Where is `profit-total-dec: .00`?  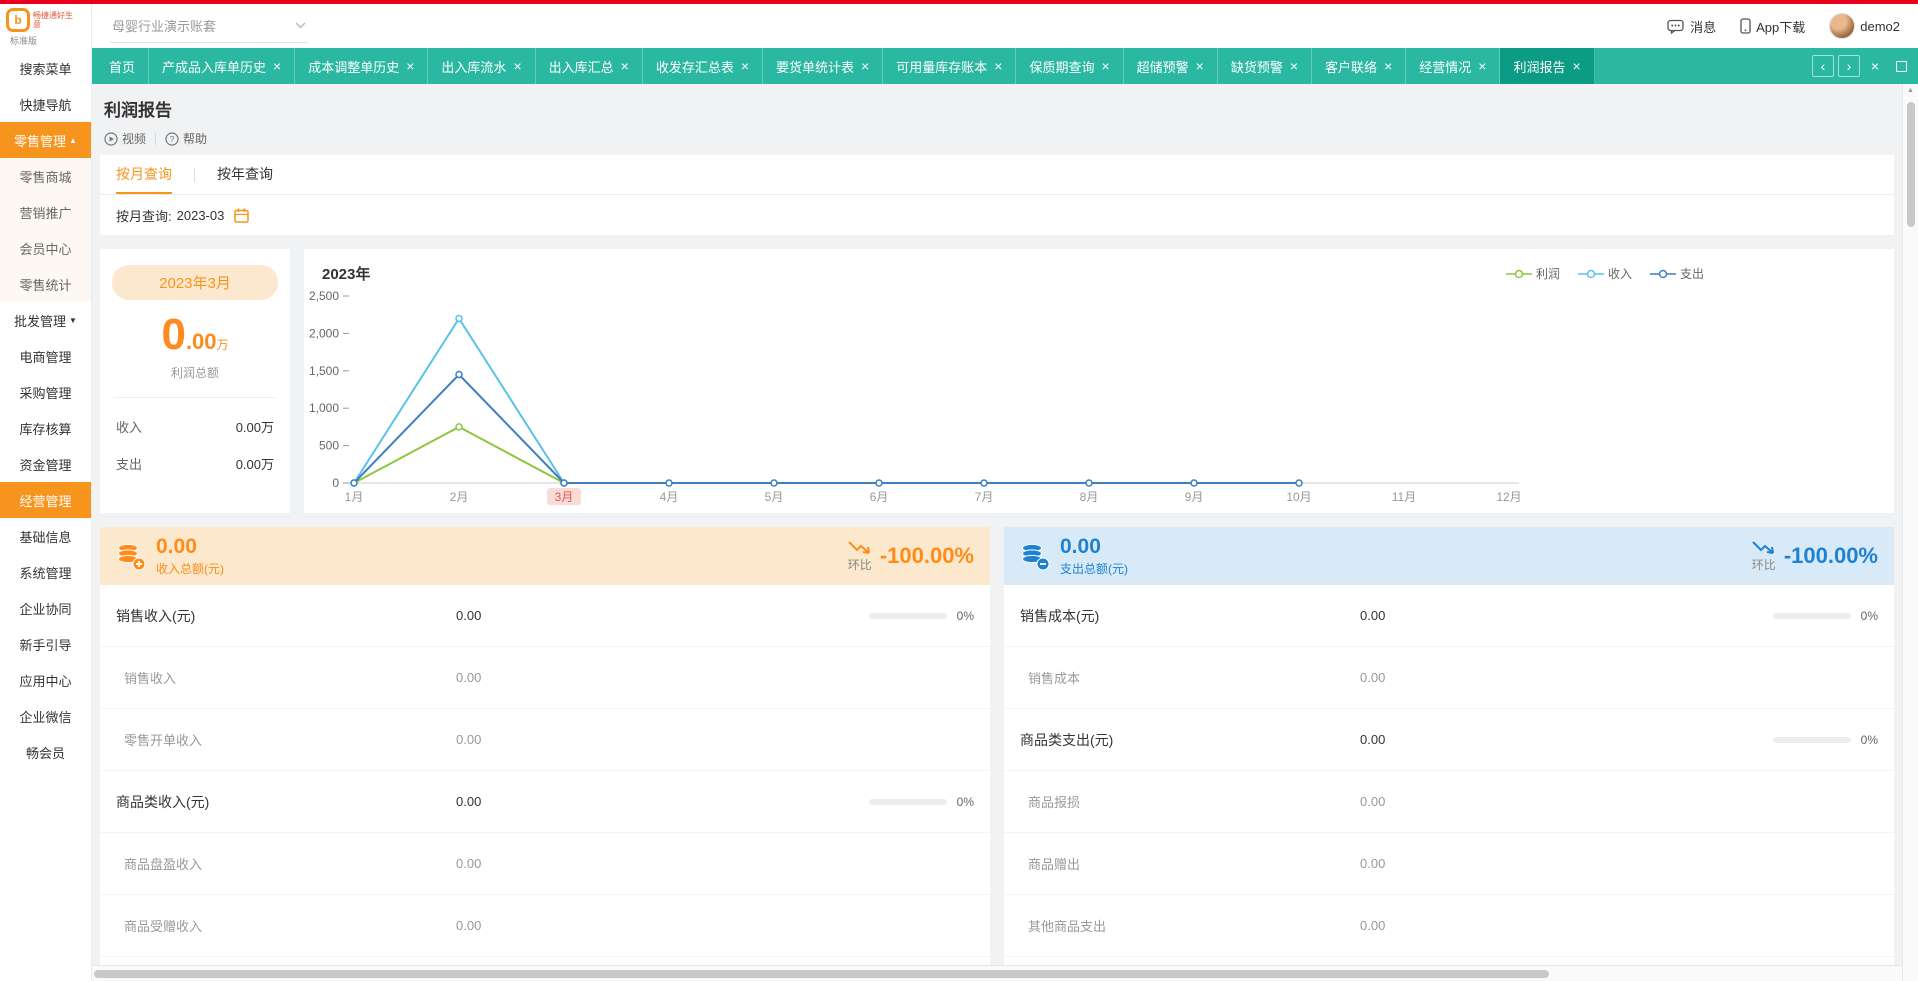
profit-total-dec: .00 is located at coordinates (201, 341).